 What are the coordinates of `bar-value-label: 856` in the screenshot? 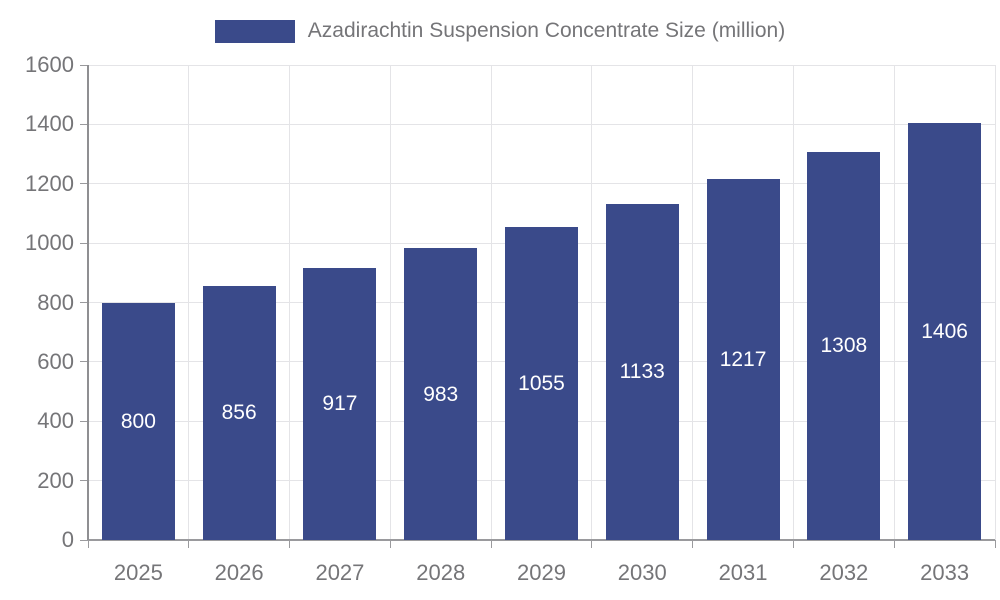 It's located at (239, 413).